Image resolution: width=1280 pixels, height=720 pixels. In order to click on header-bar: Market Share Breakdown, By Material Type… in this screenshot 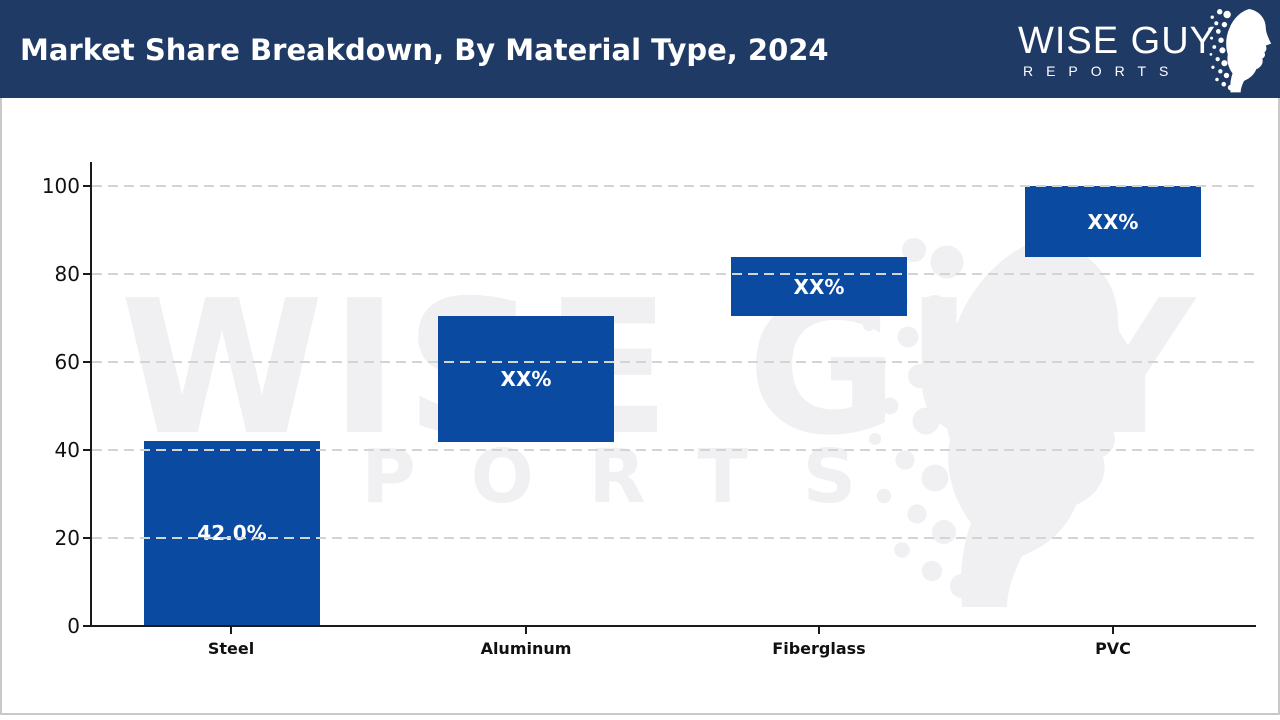, I will do `click(640, 49)`.